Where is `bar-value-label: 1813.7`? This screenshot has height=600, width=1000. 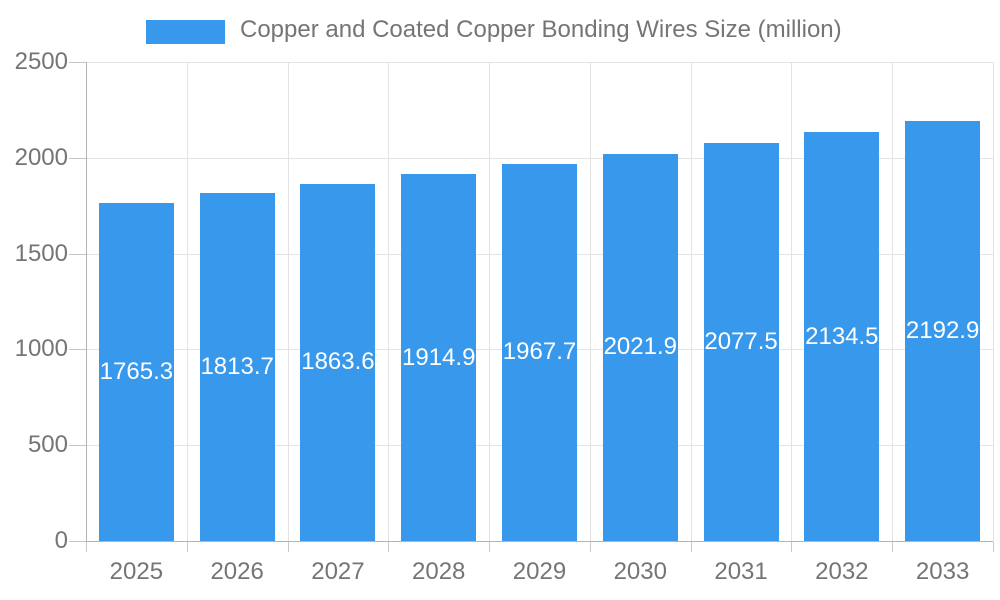 bar-value-label: 1813.7 is located at coordinates (237, 367).